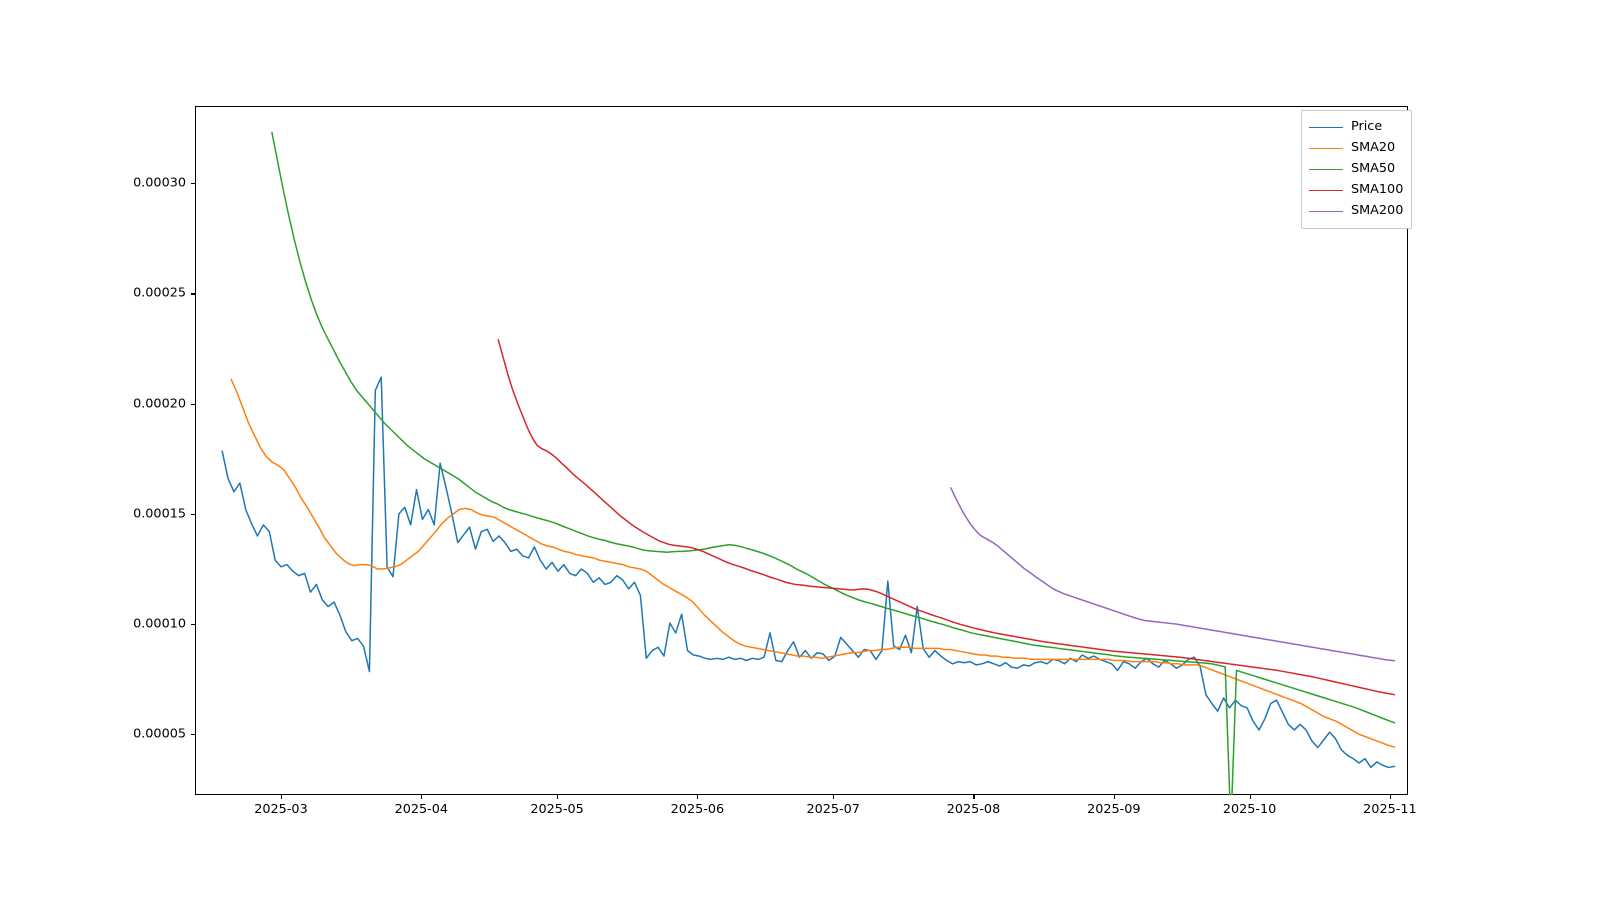  I want to click on x-tick-label: 2025-09, so click(1114, 809).